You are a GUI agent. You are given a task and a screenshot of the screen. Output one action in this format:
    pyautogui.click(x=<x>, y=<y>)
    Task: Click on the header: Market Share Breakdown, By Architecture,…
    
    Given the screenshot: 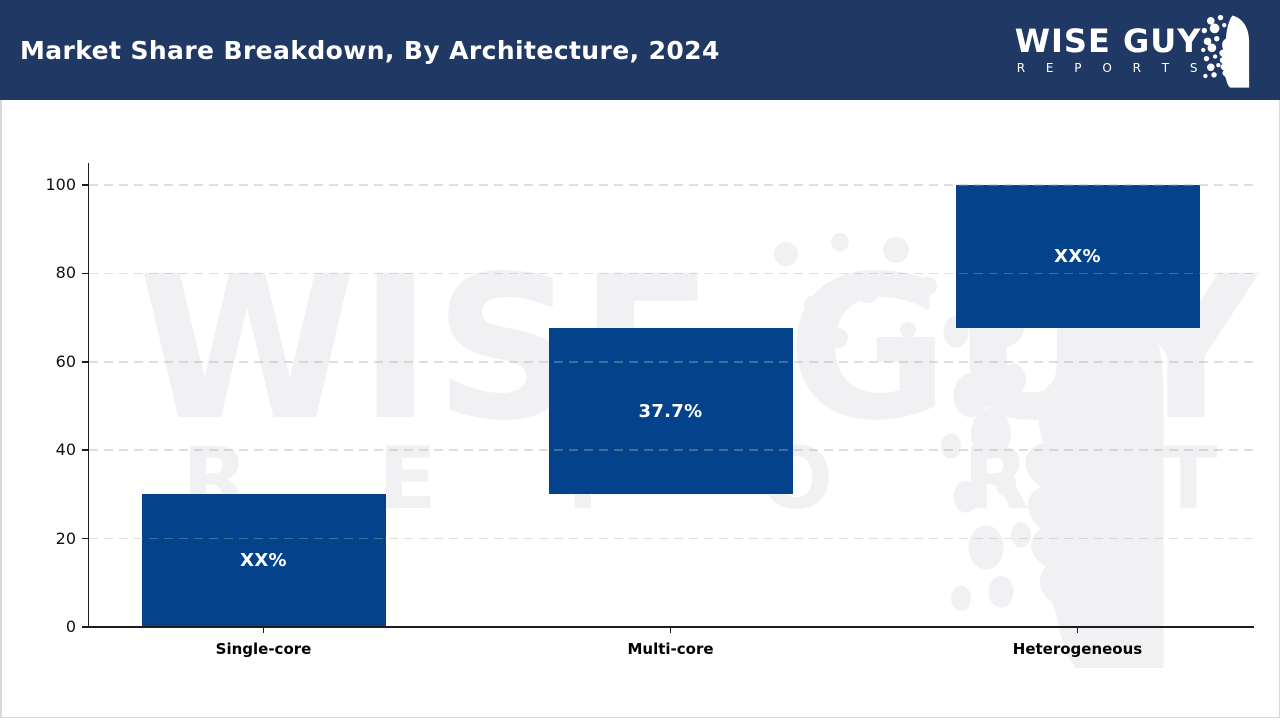 What is the action you would take?
    pyautogui.click(x=640, y=50)
    